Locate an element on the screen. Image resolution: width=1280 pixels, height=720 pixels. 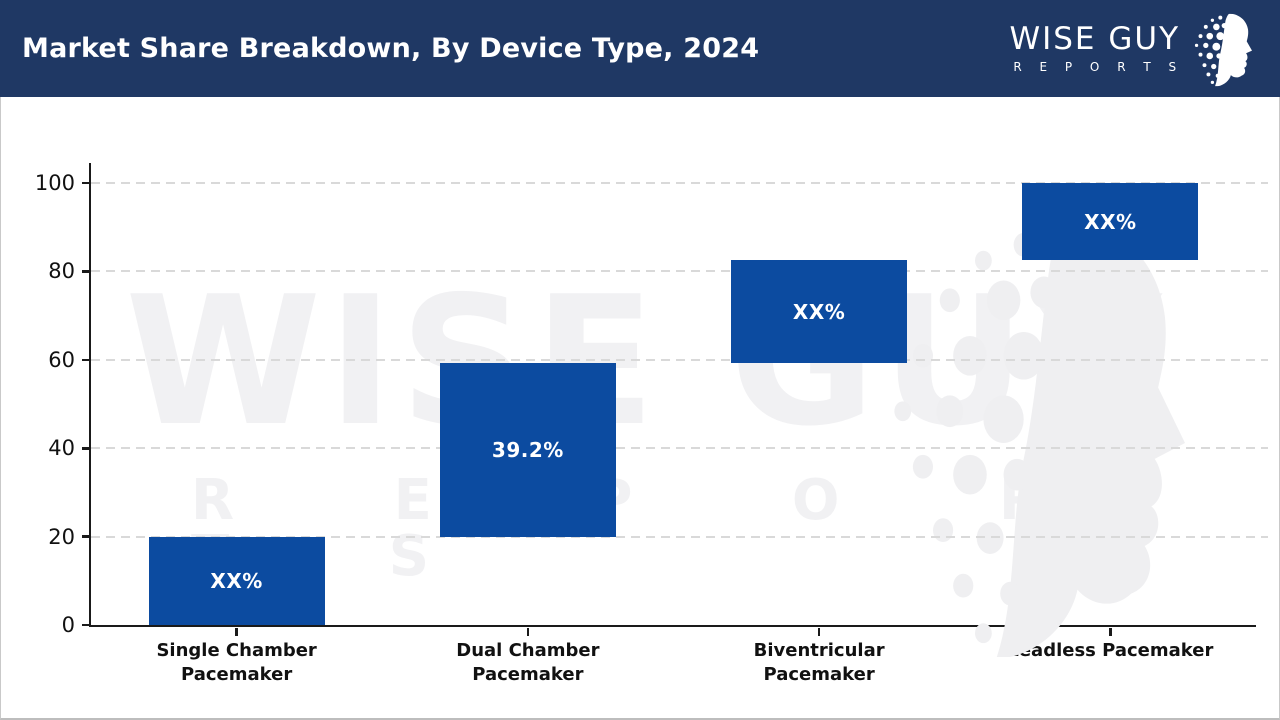
x-tick-mark-single-chamber-pacemaker is located at coordinates (236, 631).